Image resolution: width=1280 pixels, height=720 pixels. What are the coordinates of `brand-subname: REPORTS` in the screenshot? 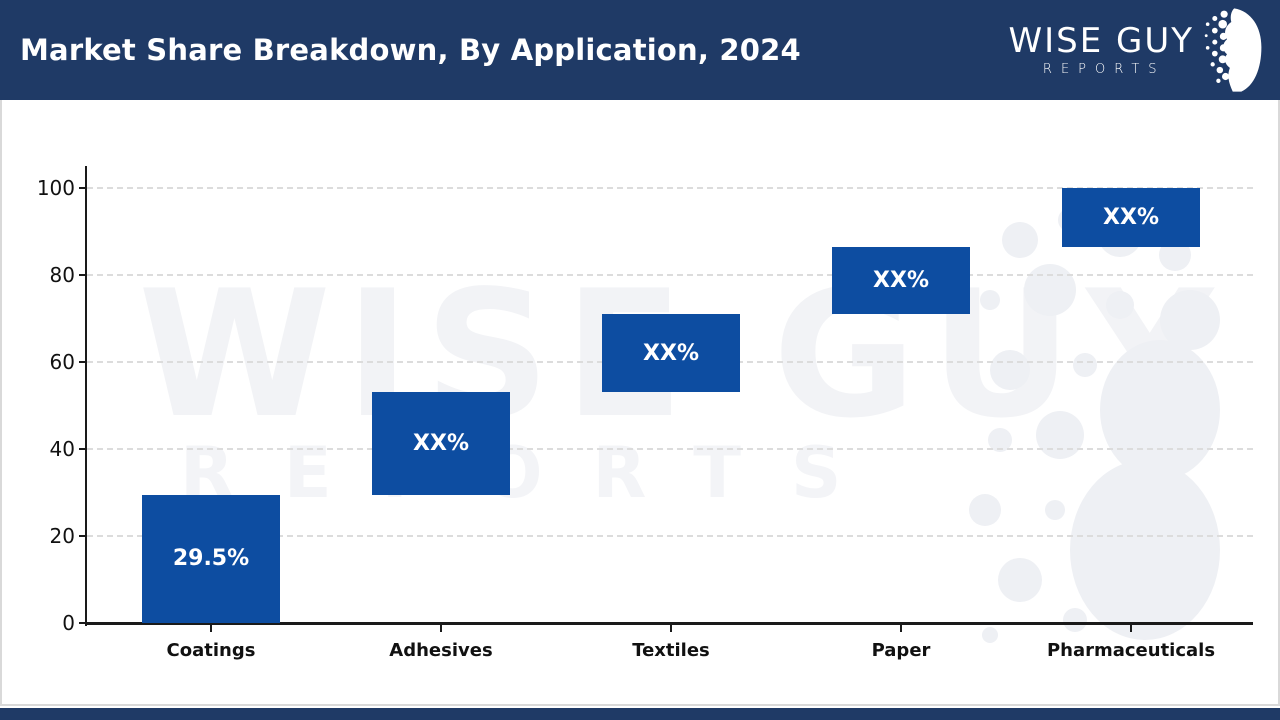 It's located at (1104, 69).